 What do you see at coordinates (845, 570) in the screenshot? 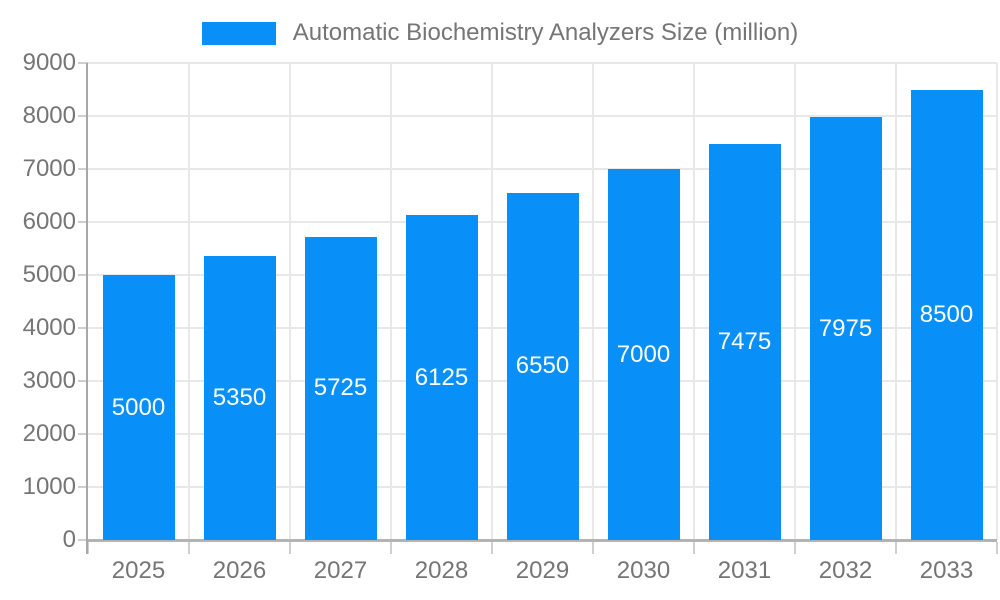
I see `x-axis-label: 2032` at bounding box center [845, 570].